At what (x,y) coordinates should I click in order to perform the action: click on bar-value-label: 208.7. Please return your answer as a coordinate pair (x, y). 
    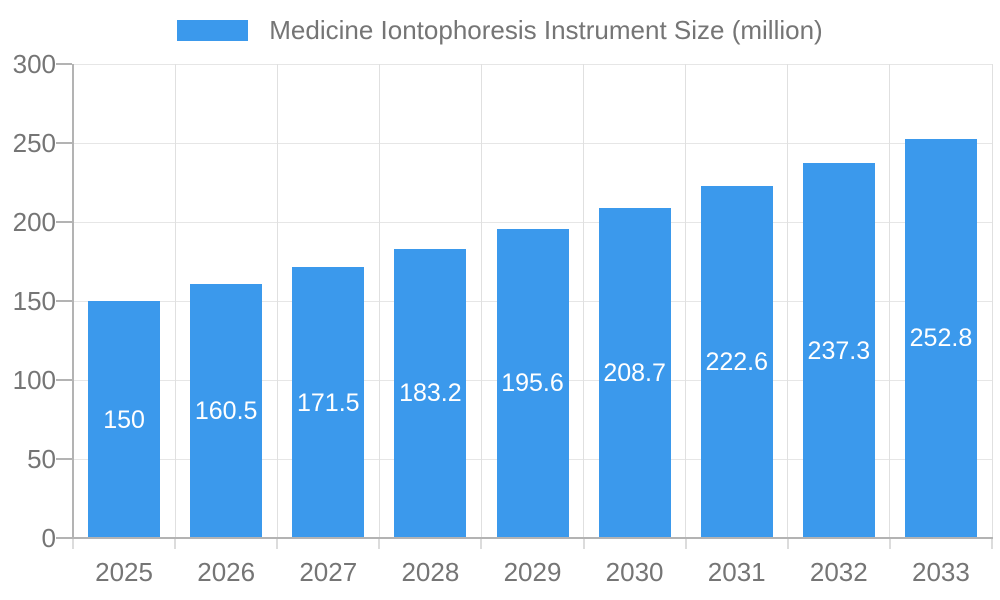
    Looking at the image, I should click on (634, 373).